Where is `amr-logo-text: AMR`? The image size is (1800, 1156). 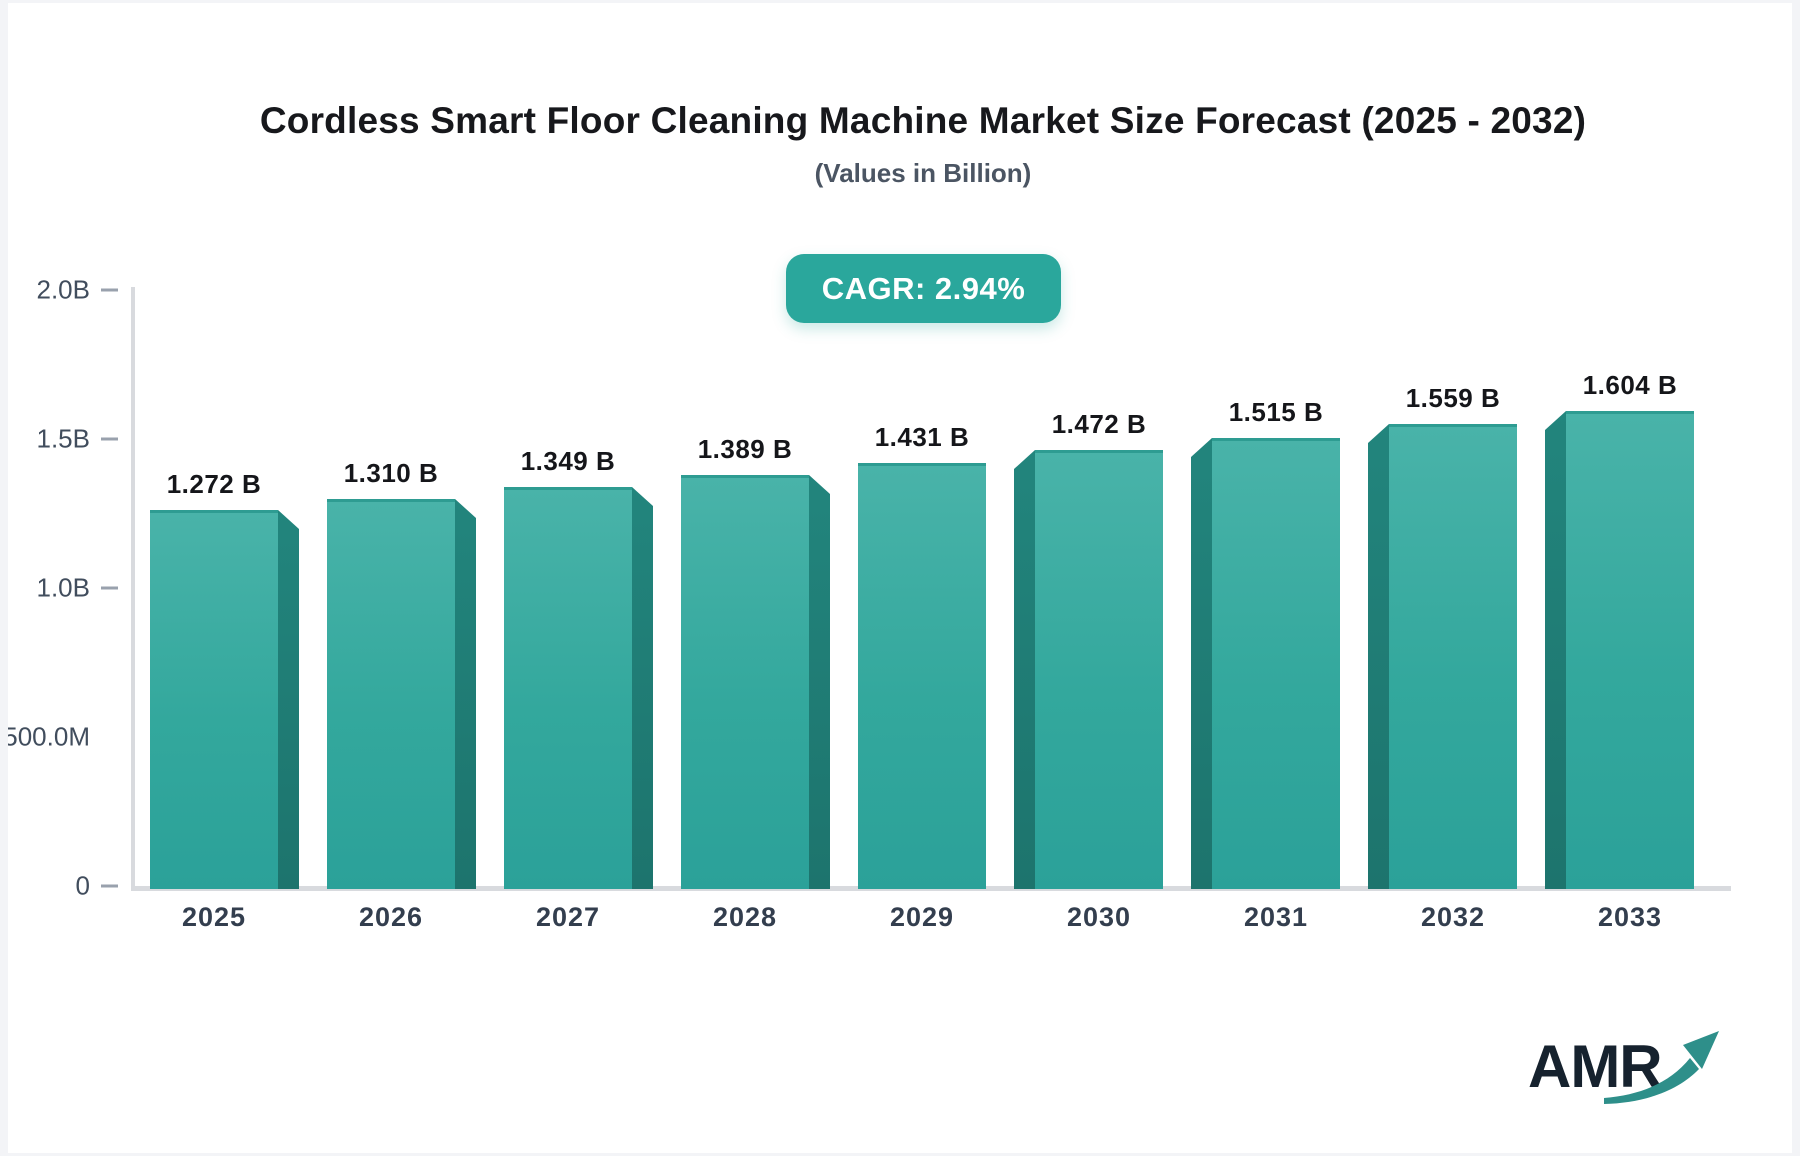
amr-logo-text: AMR is located at coordinates (1595, 1066).